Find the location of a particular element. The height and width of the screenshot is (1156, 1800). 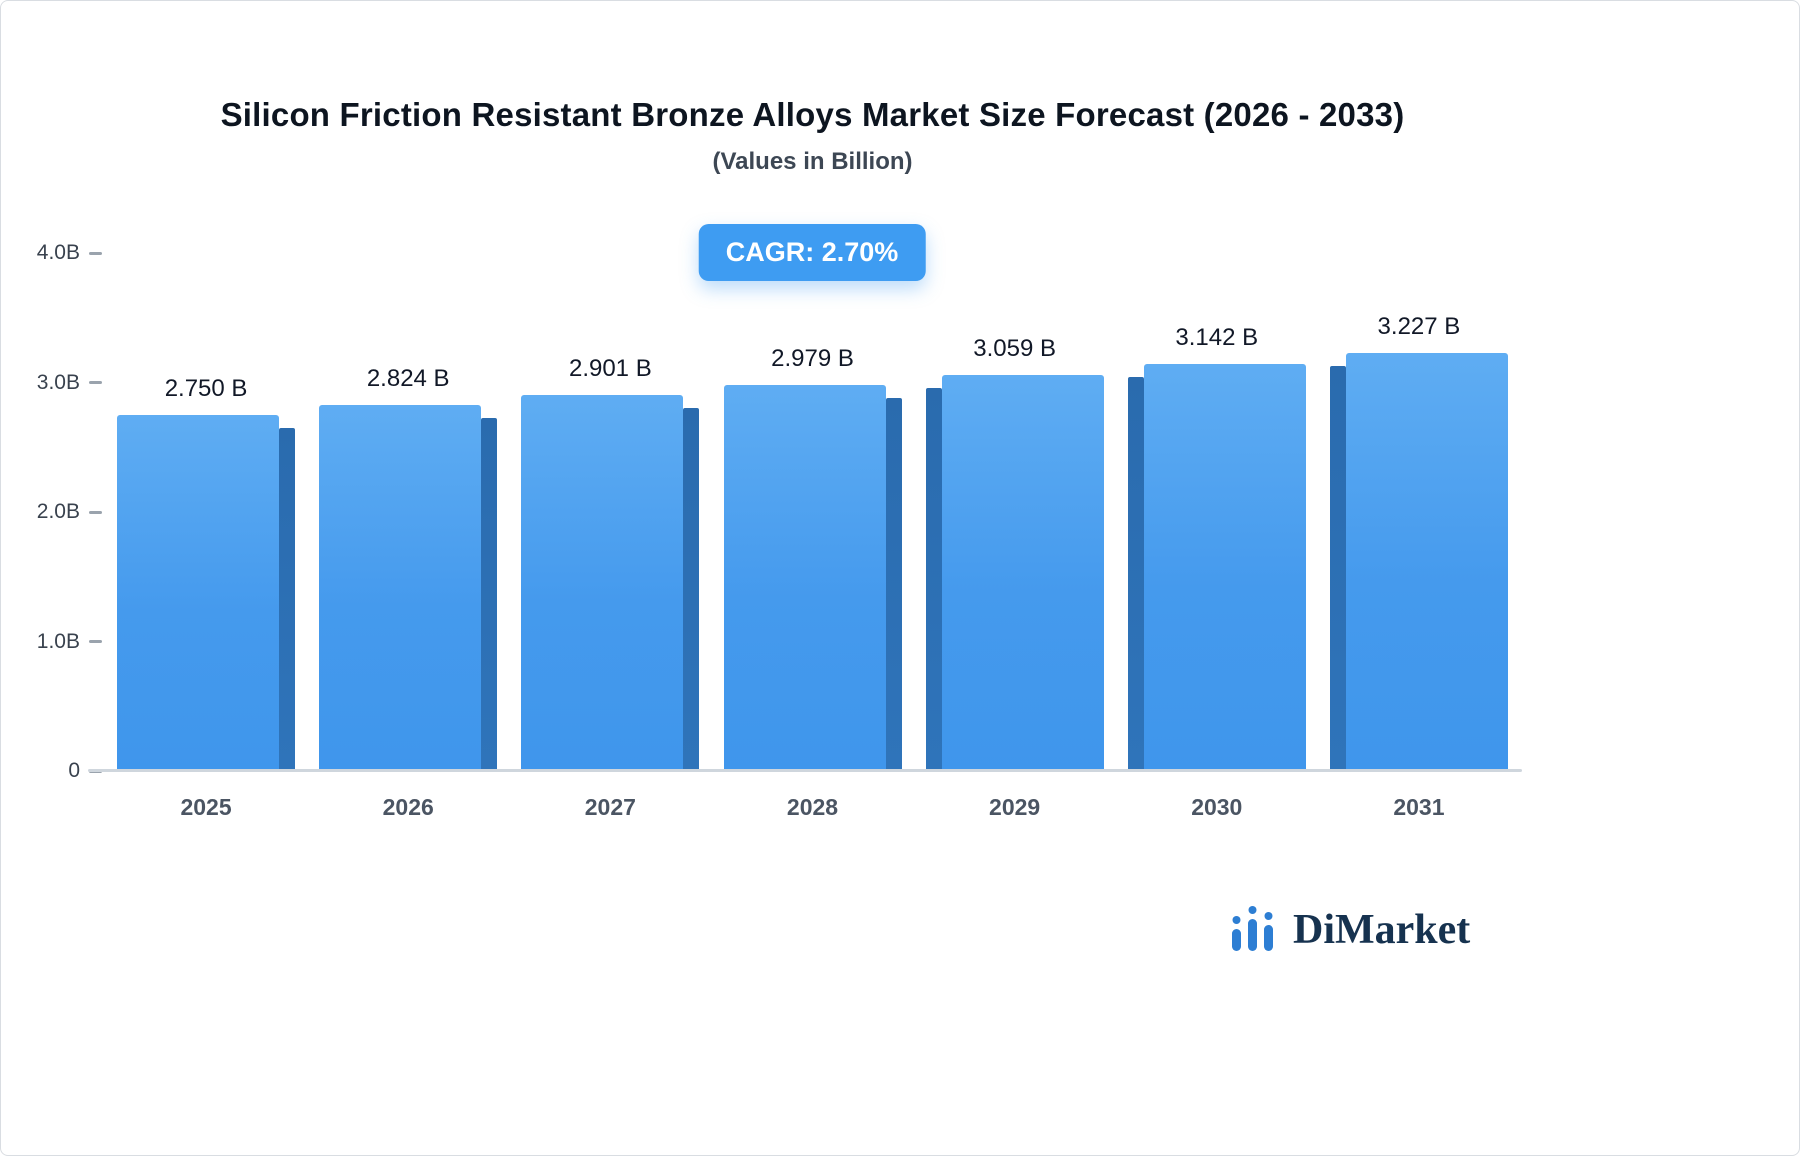

bar-group: 3.059 B 2029 is located at coordinates (1014, 536).